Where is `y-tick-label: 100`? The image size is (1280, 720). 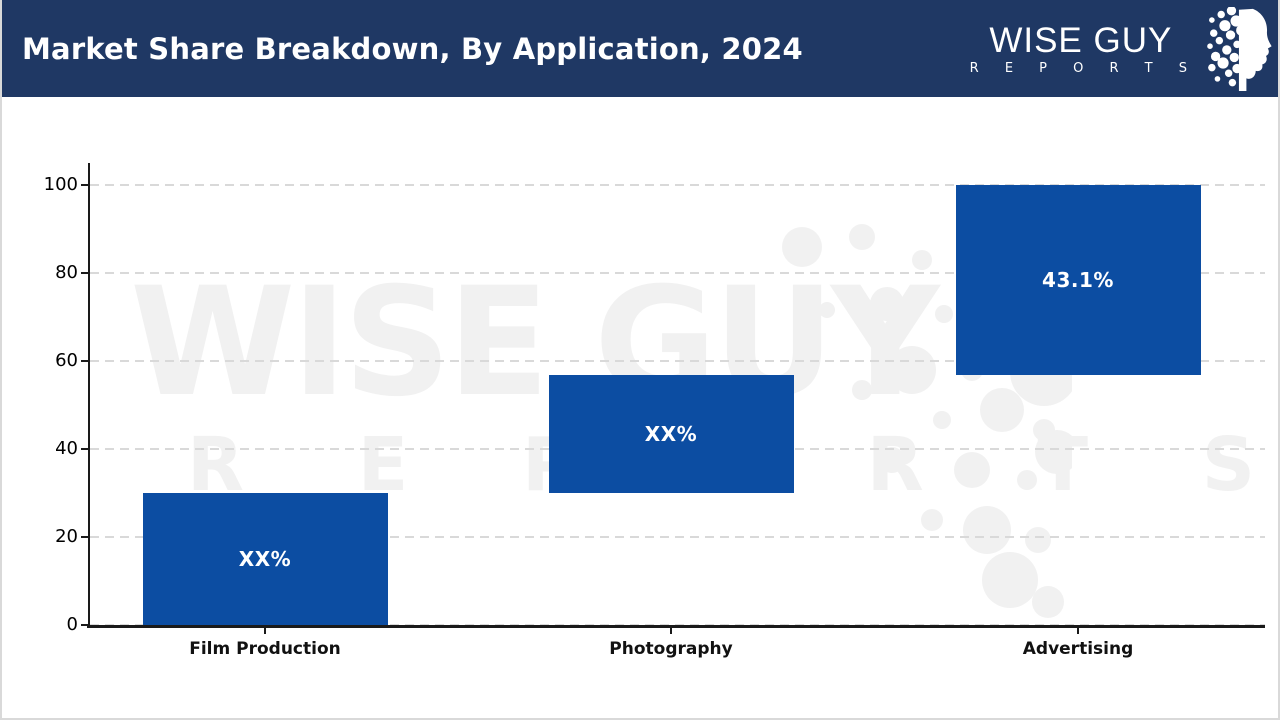
y-tick-label: 100 is located at coordinates (60, 184).